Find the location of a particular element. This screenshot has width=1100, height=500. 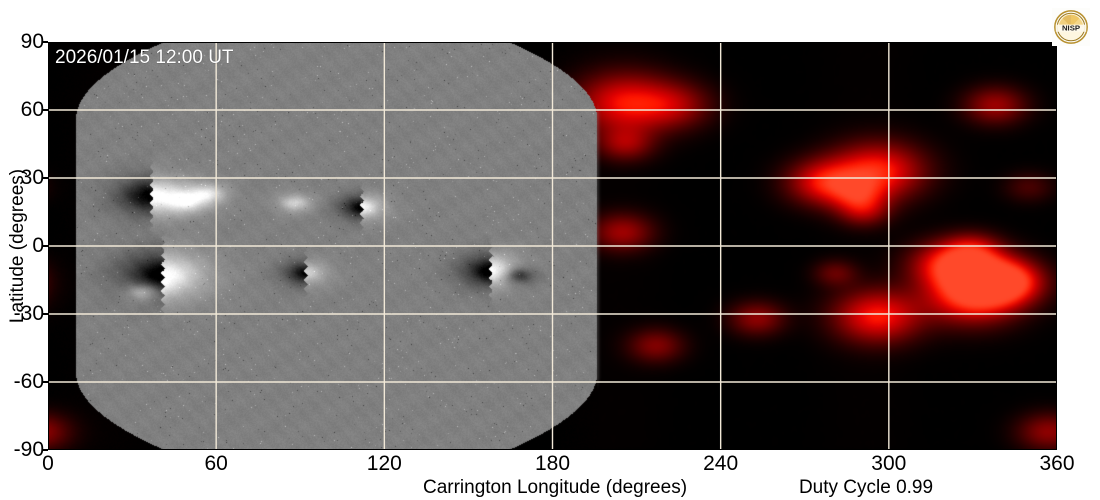

y-tick-neg60: -60 is located at coordinates (28, 381).